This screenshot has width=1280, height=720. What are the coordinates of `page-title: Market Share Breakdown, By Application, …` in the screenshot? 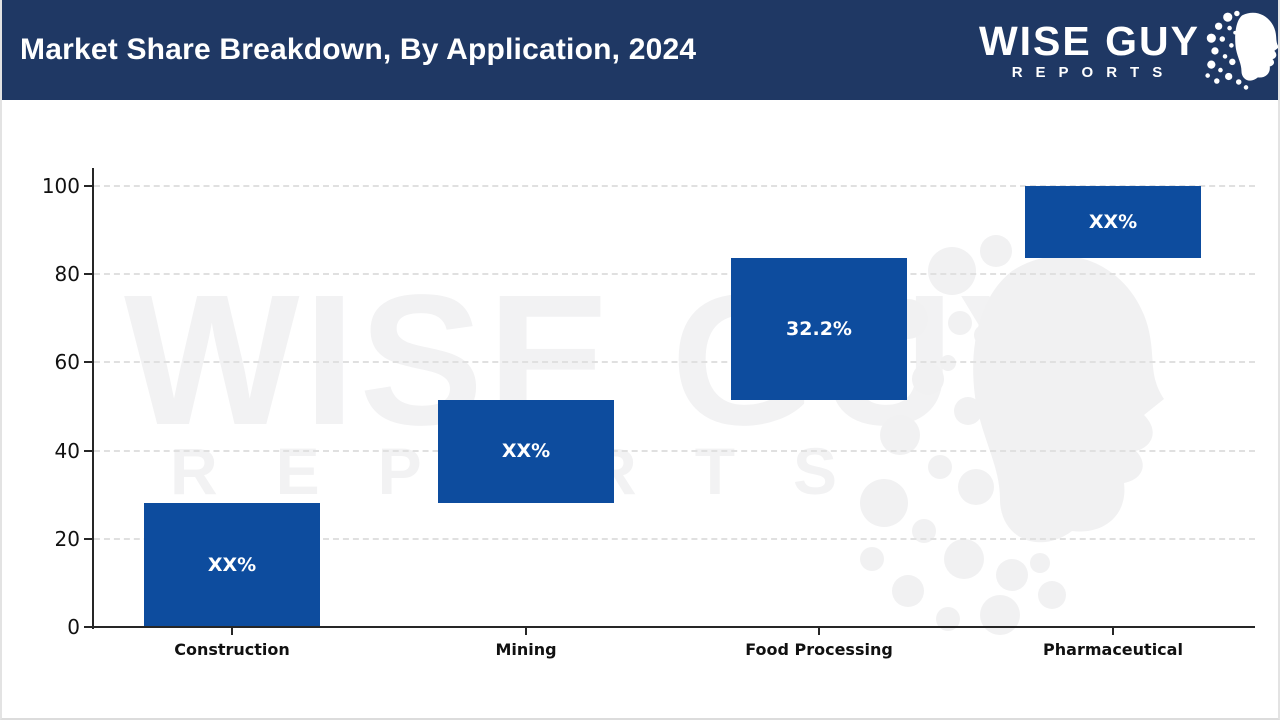 It's located at (358, 49).